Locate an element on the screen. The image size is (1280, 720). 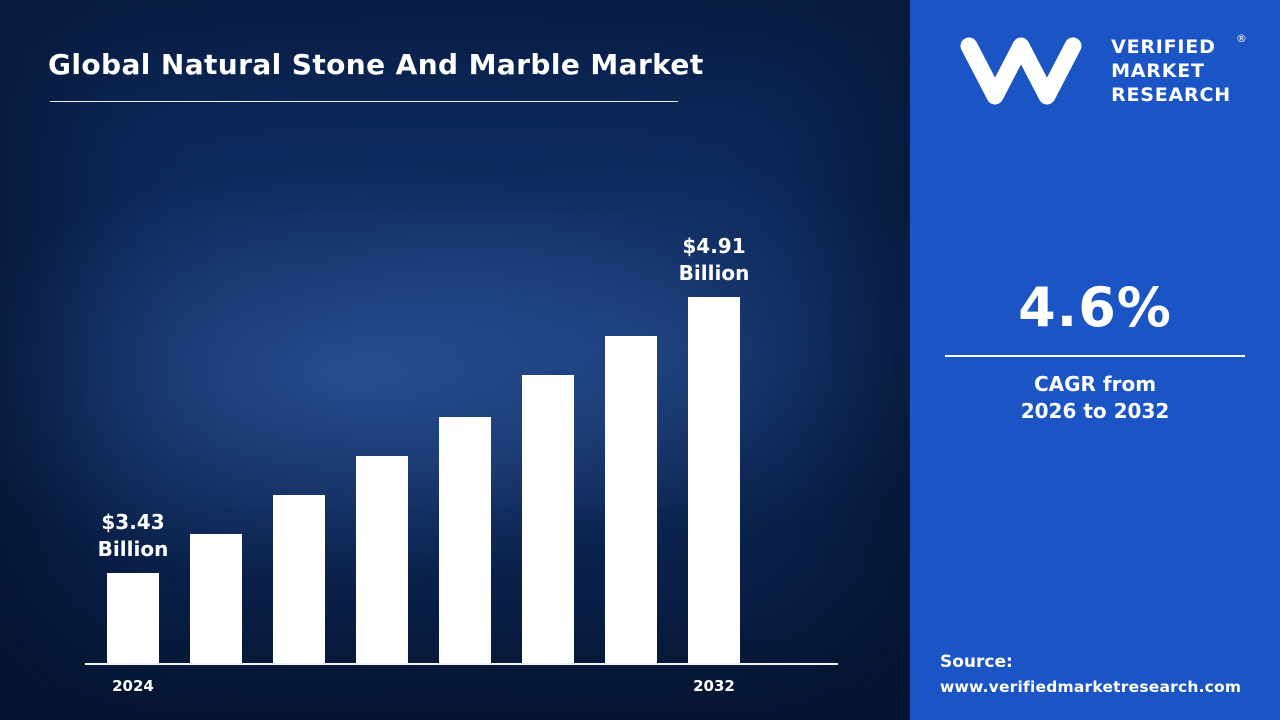
cagr-block: 4.6% CAGR from 2026 to 2032 is located at coordinates (1095, 350).